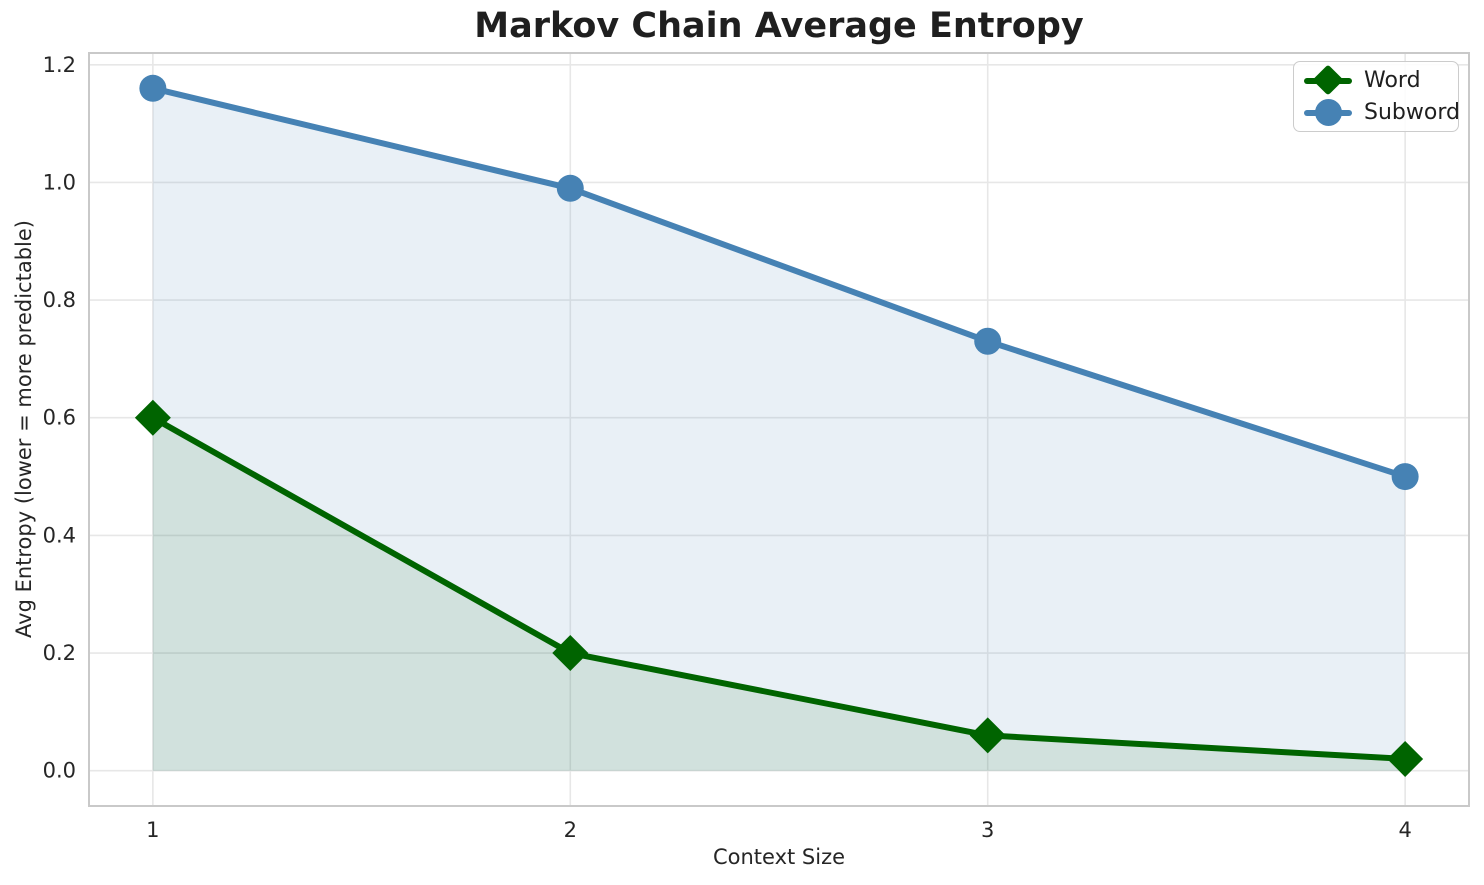 This screenshot has width=1484, height=885. I want to click on word-legend-diamond, so click(1328, 80).